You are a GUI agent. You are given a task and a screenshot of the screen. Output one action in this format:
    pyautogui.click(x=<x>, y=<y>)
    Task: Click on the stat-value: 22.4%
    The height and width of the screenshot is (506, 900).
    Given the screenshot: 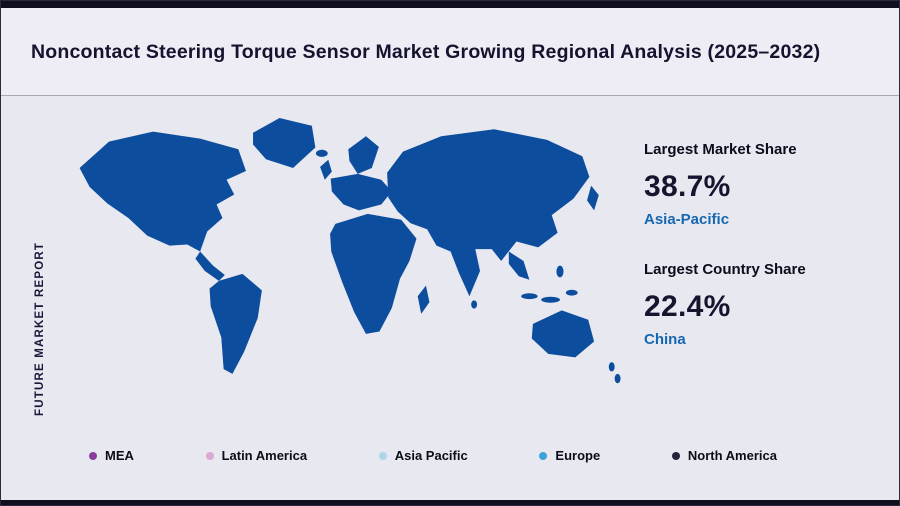 What is the action you would take?
    pyautogui.click(x=687, y=306)
    